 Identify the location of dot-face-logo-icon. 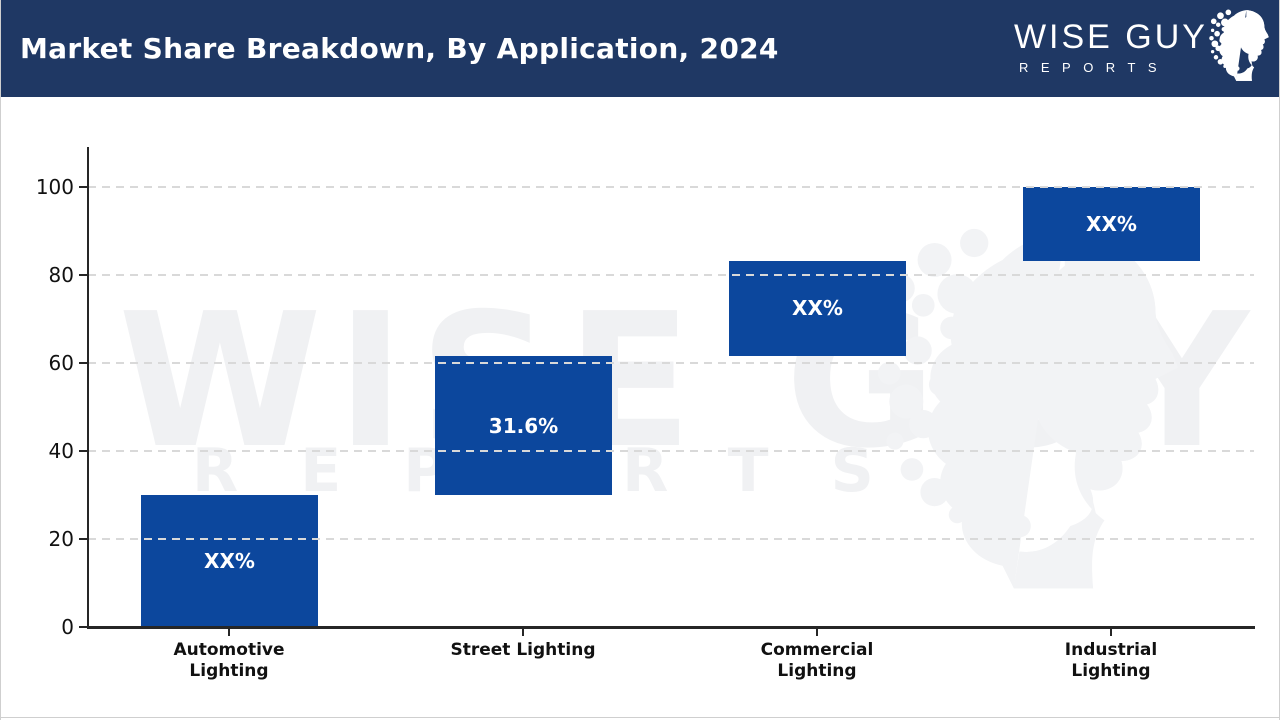
(1239, 45).